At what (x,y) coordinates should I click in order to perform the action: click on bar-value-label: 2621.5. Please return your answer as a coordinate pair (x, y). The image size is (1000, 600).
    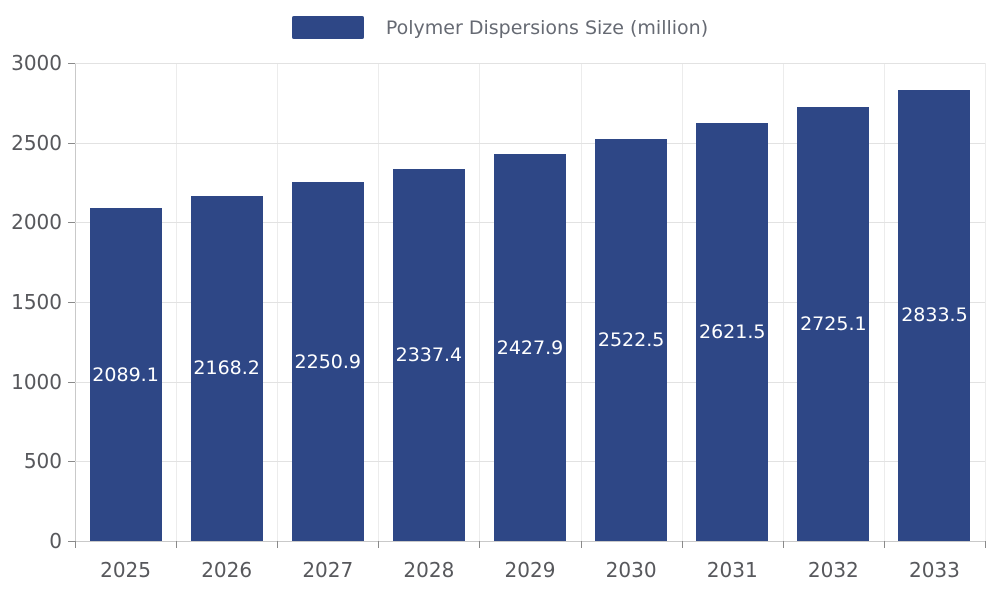
    Looking at the image, I should click on (732, 332).